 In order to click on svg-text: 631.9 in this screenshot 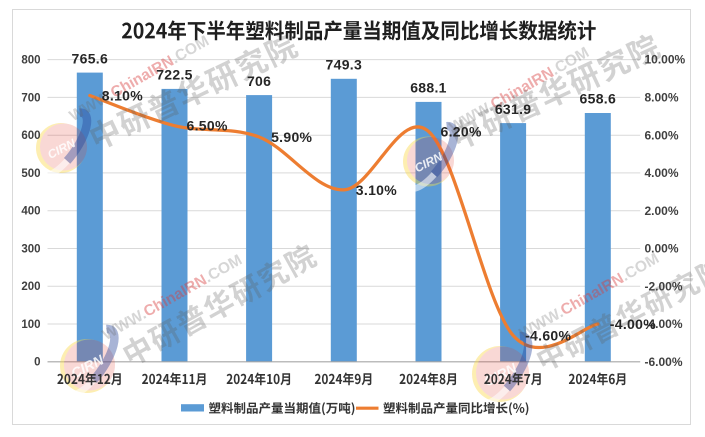, I will do `click(513, 109)`.